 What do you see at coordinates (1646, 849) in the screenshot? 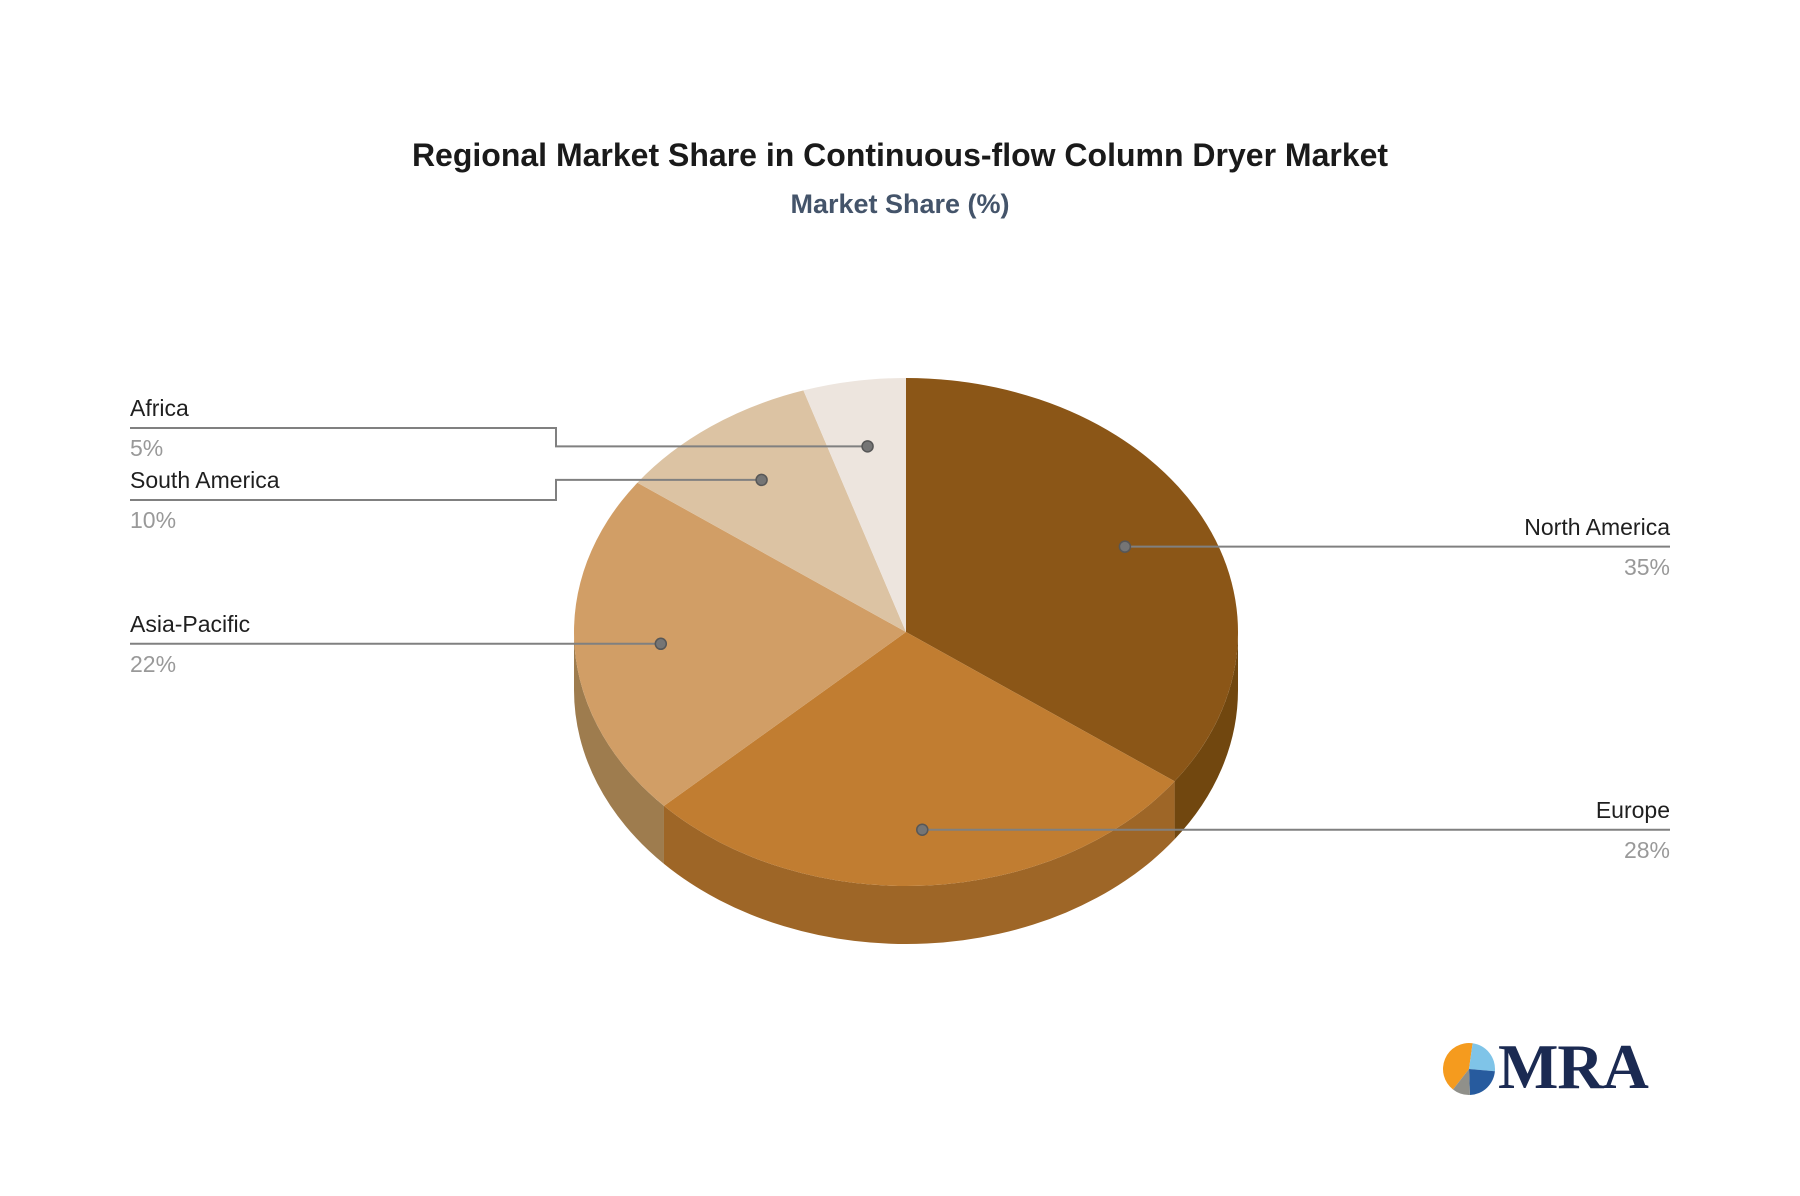
I see `slice-label-value: 28%` at bounding box center [1646, 849].